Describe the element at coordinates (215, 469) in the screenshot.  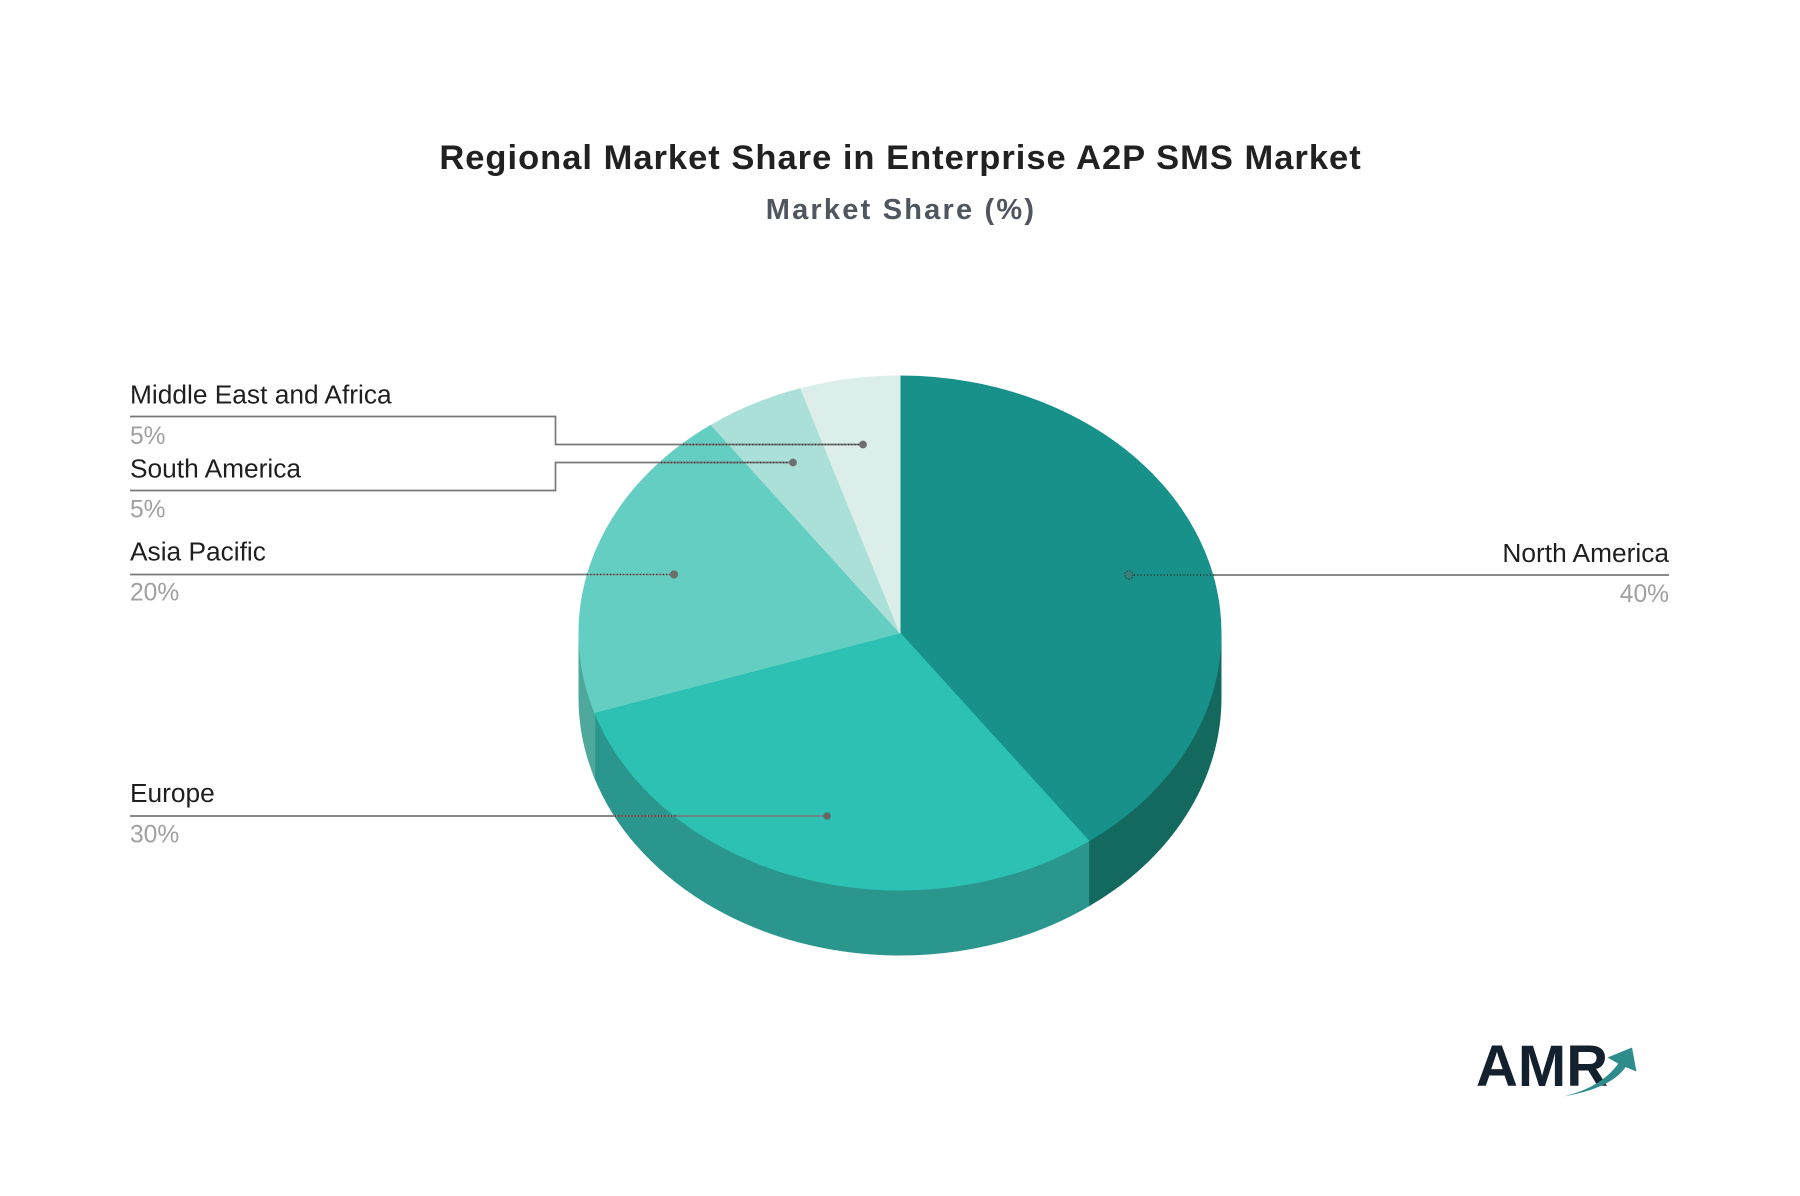
I see `svg-text: South America` at that location.